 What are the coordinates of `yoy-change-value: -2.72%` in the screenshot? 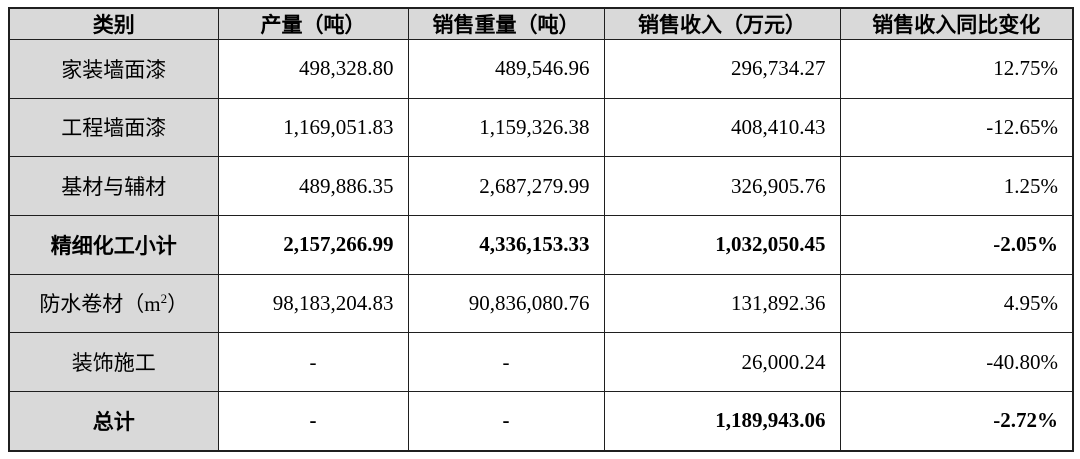 It's located at (956, 421).